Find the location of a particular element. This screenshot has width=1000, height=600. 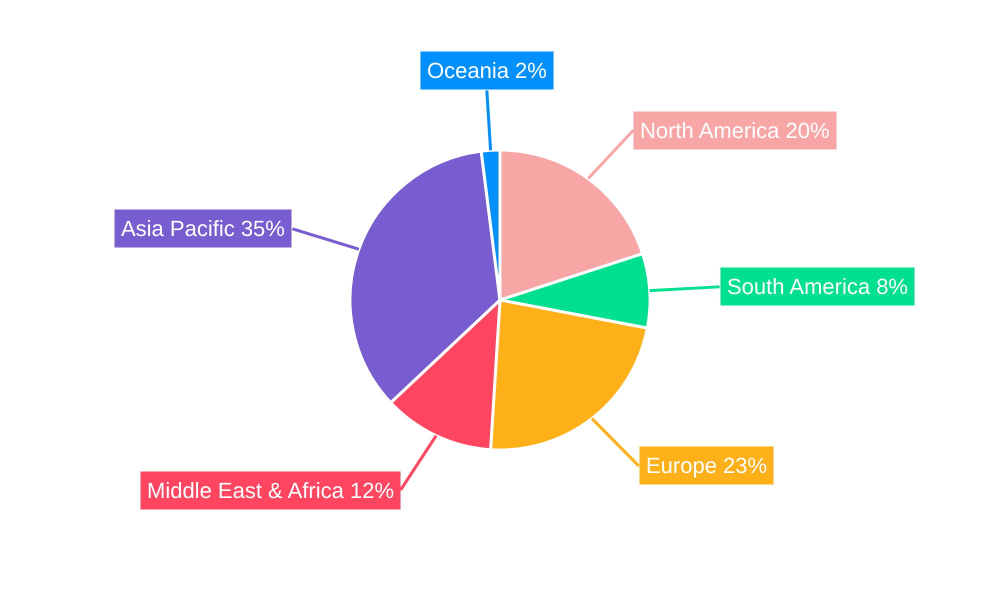

slice-label: North America 20% is located at coordinates (735, 130).